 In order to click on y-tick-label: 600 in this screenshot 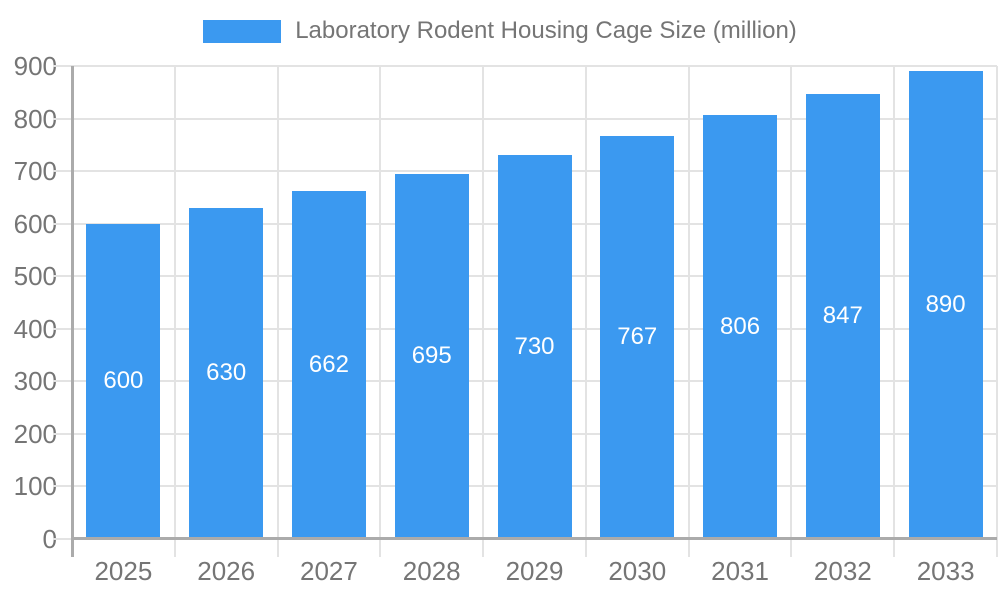, I will do `click(35, 223)`.